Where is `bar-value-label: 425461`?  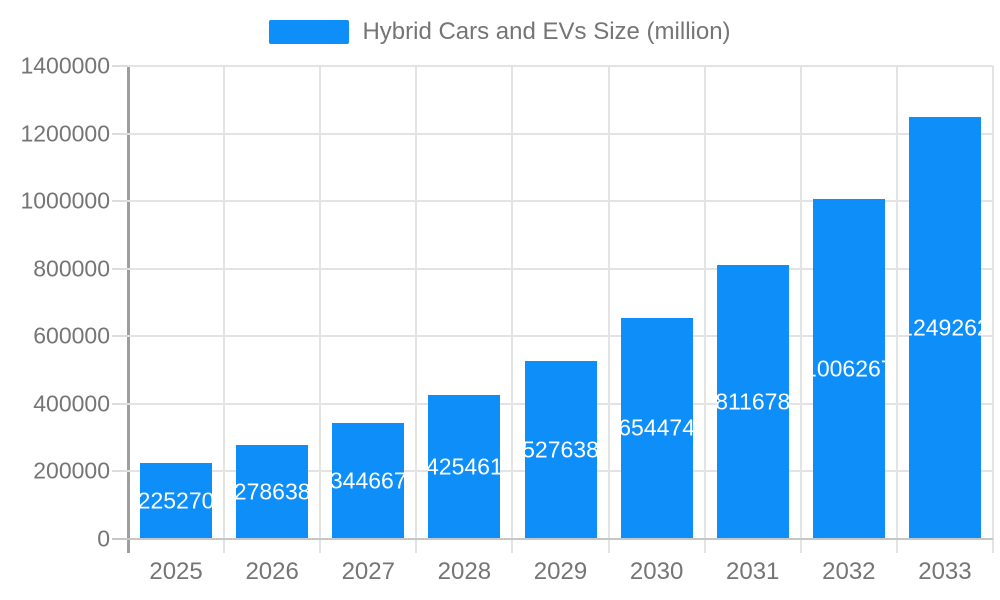 bar-value-label: 425461 is located at coordinates (464, 466).